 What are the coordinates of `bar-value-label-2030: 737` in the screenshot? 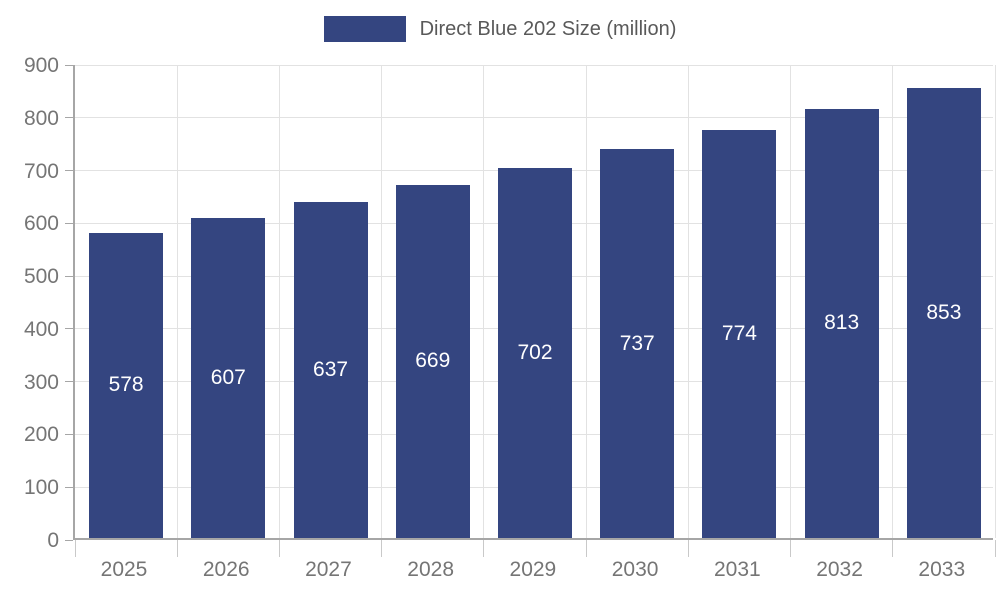 It's located at (637, 343).